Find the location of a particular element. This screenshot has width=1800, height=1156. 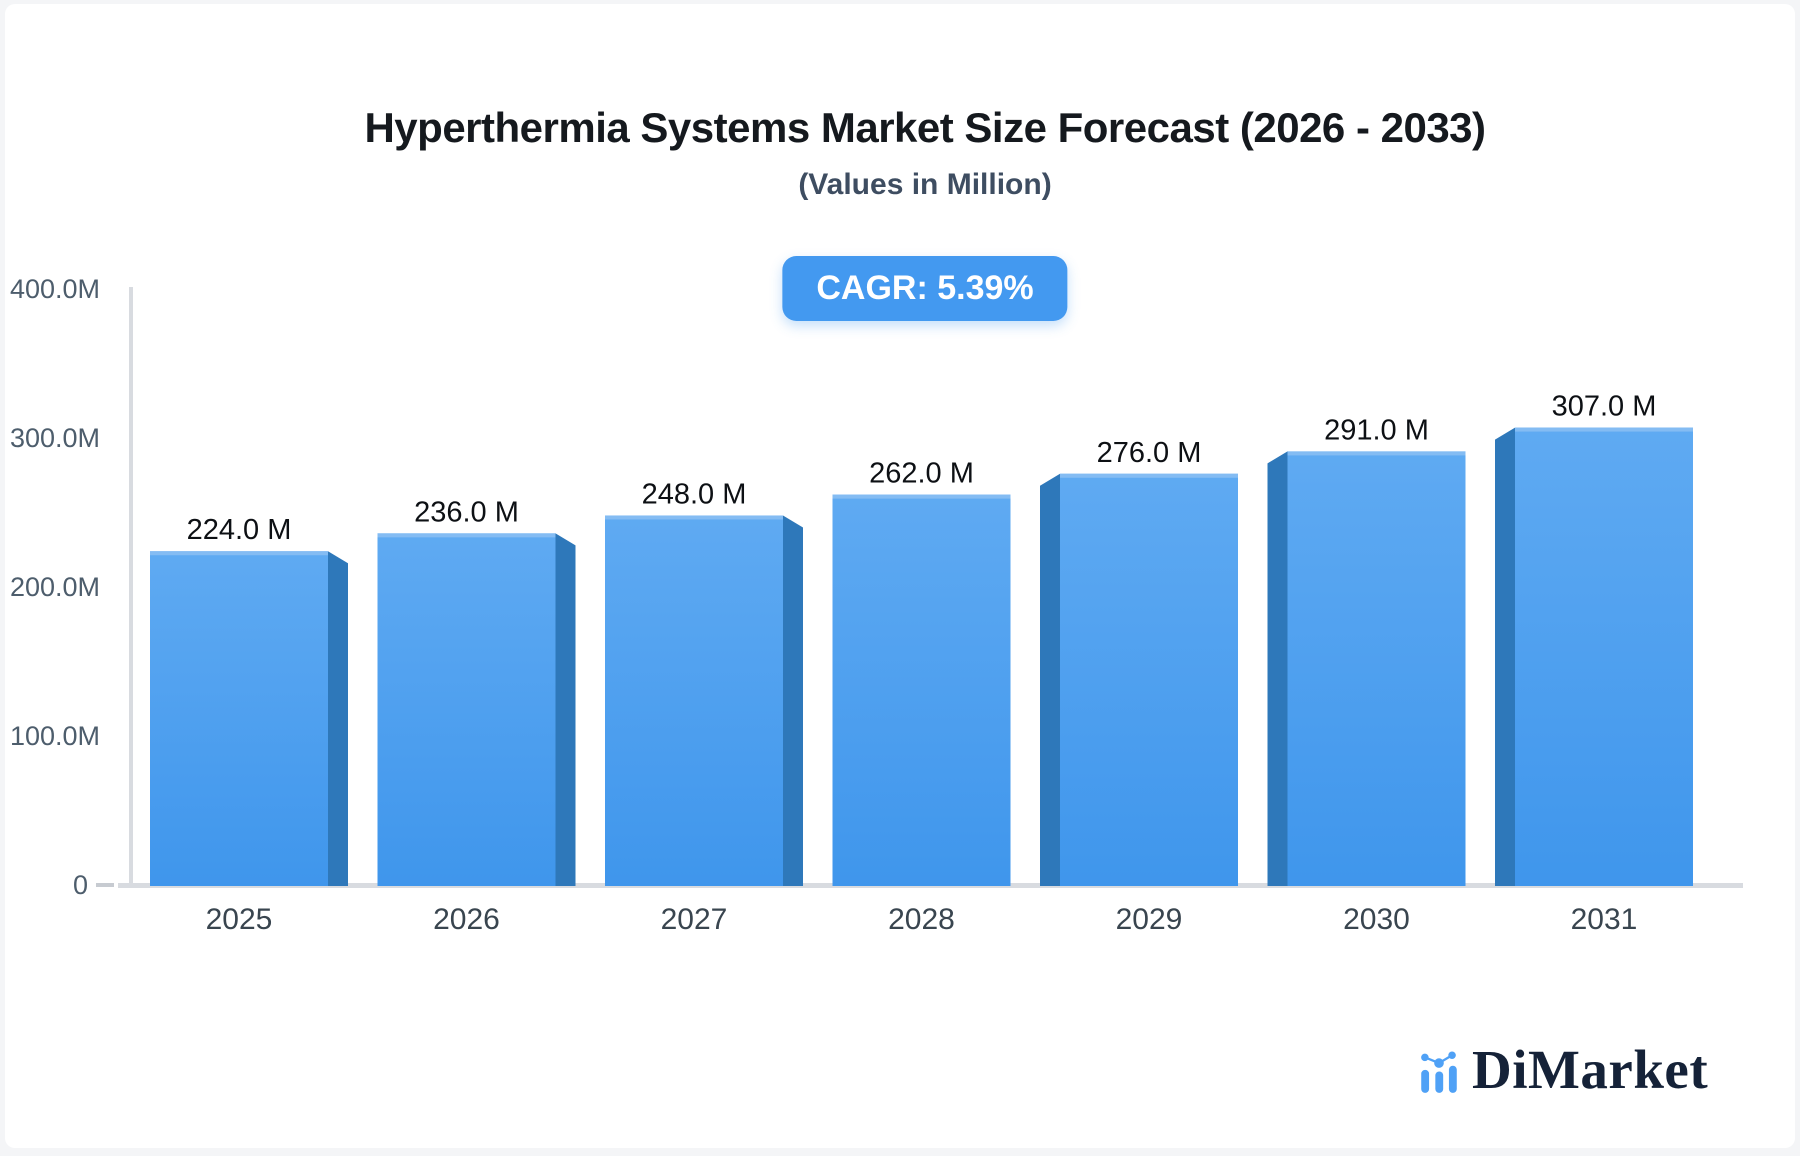

bar-value-label: 236.0 M is located at coordinates (466, 512).